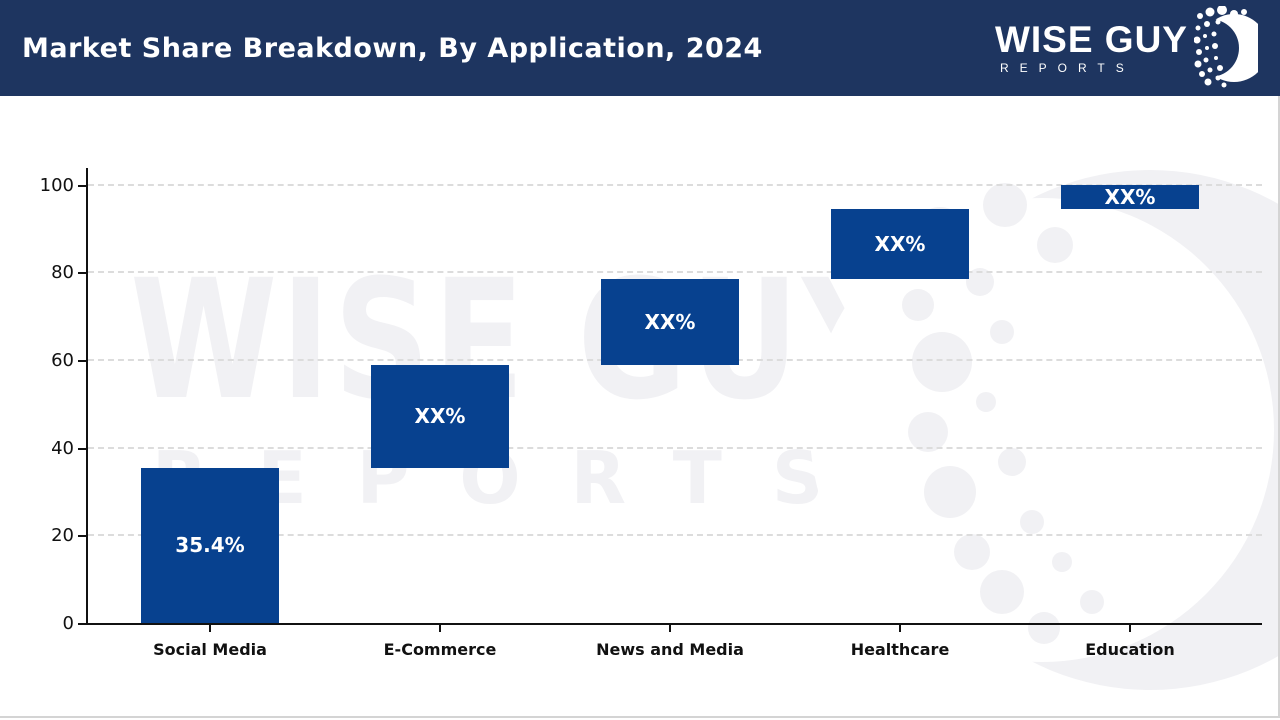 The image size is (1280, 720). I want to click on y-tick-label-20: 20, so click(62, 536).